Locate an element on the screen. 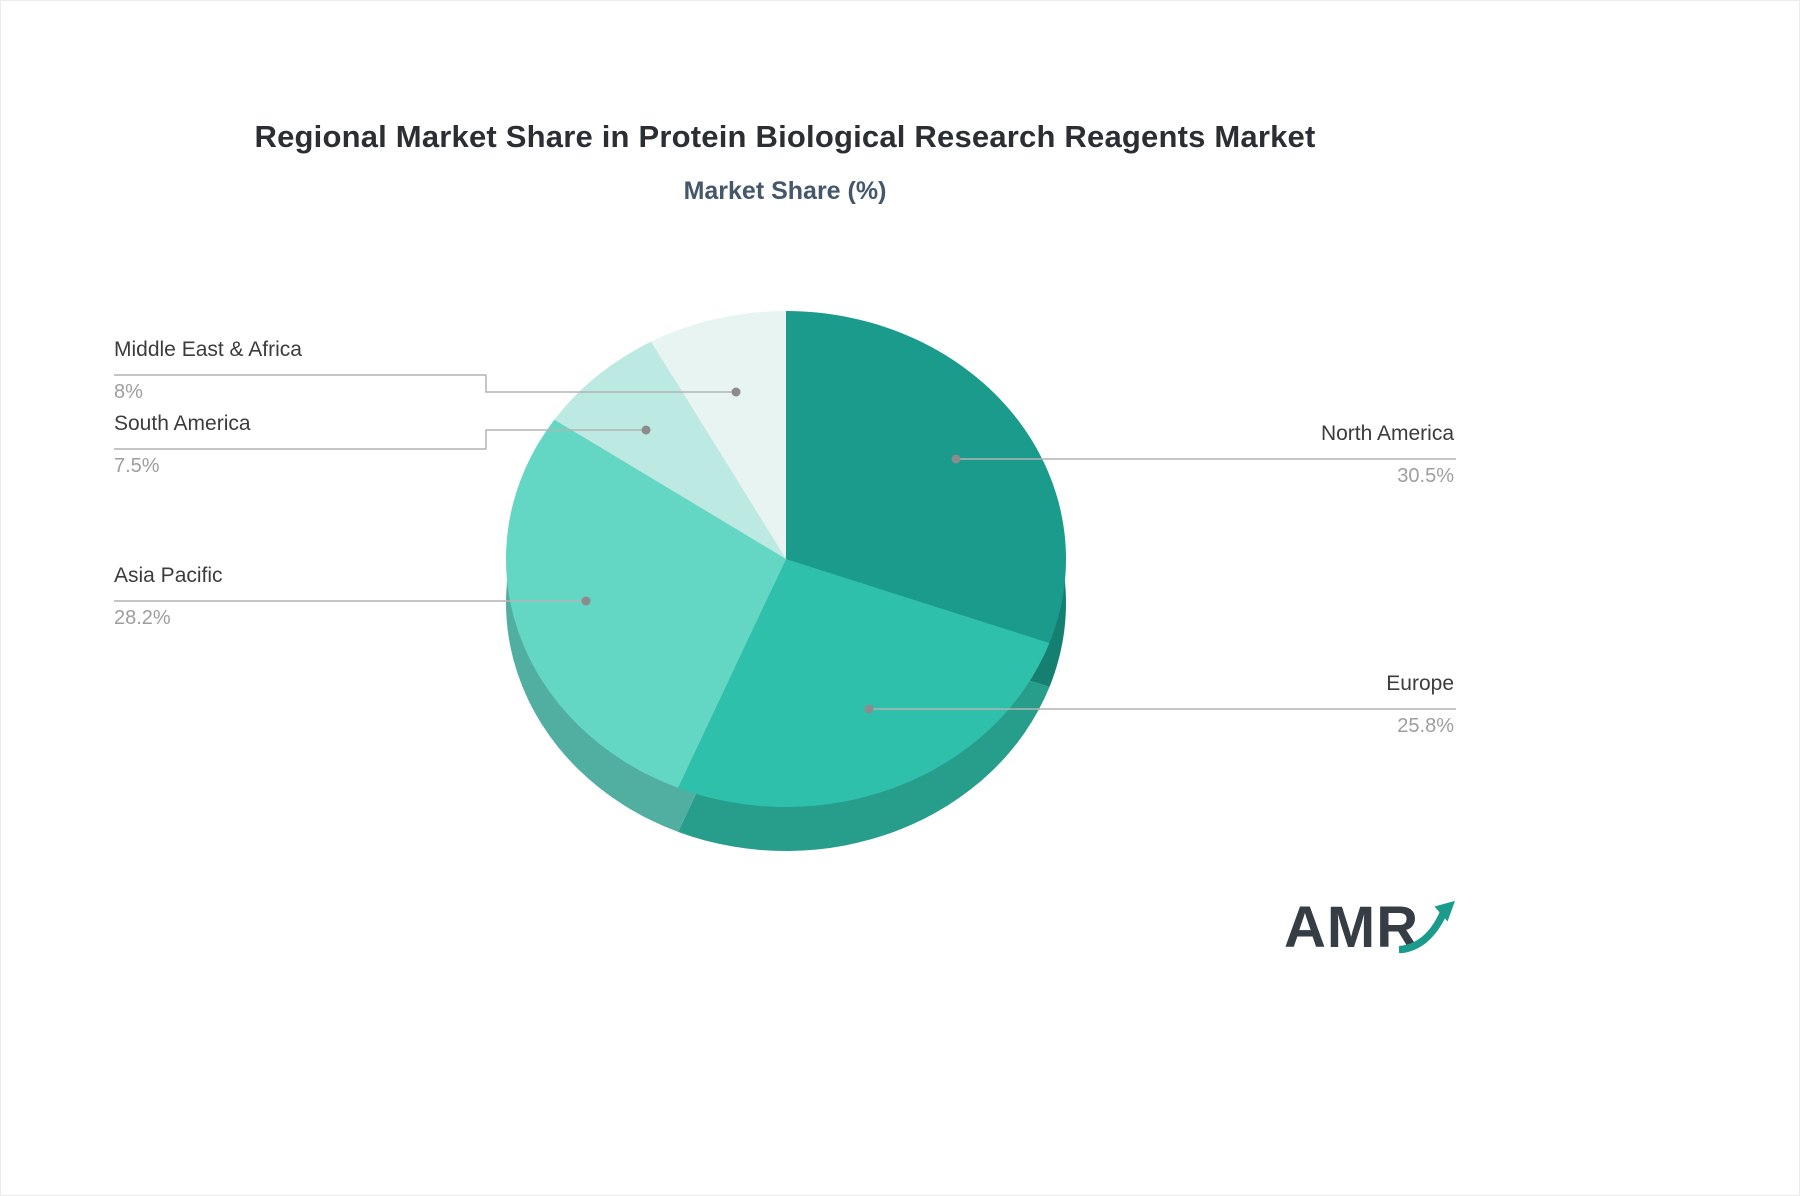 The width and height of the screenshot is (1800, 1196). slice-name: Europe is located at coordinates (1420, 683).